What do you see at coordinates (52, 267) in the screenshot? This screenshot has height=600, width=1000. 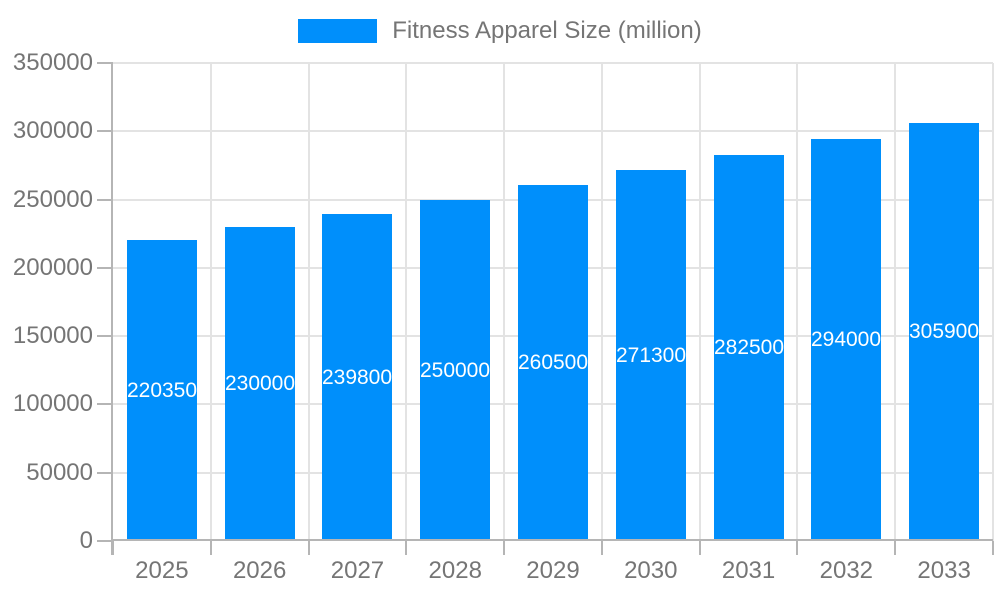 I see `y-tick-label: 200000` at bounding box center [52, 267].